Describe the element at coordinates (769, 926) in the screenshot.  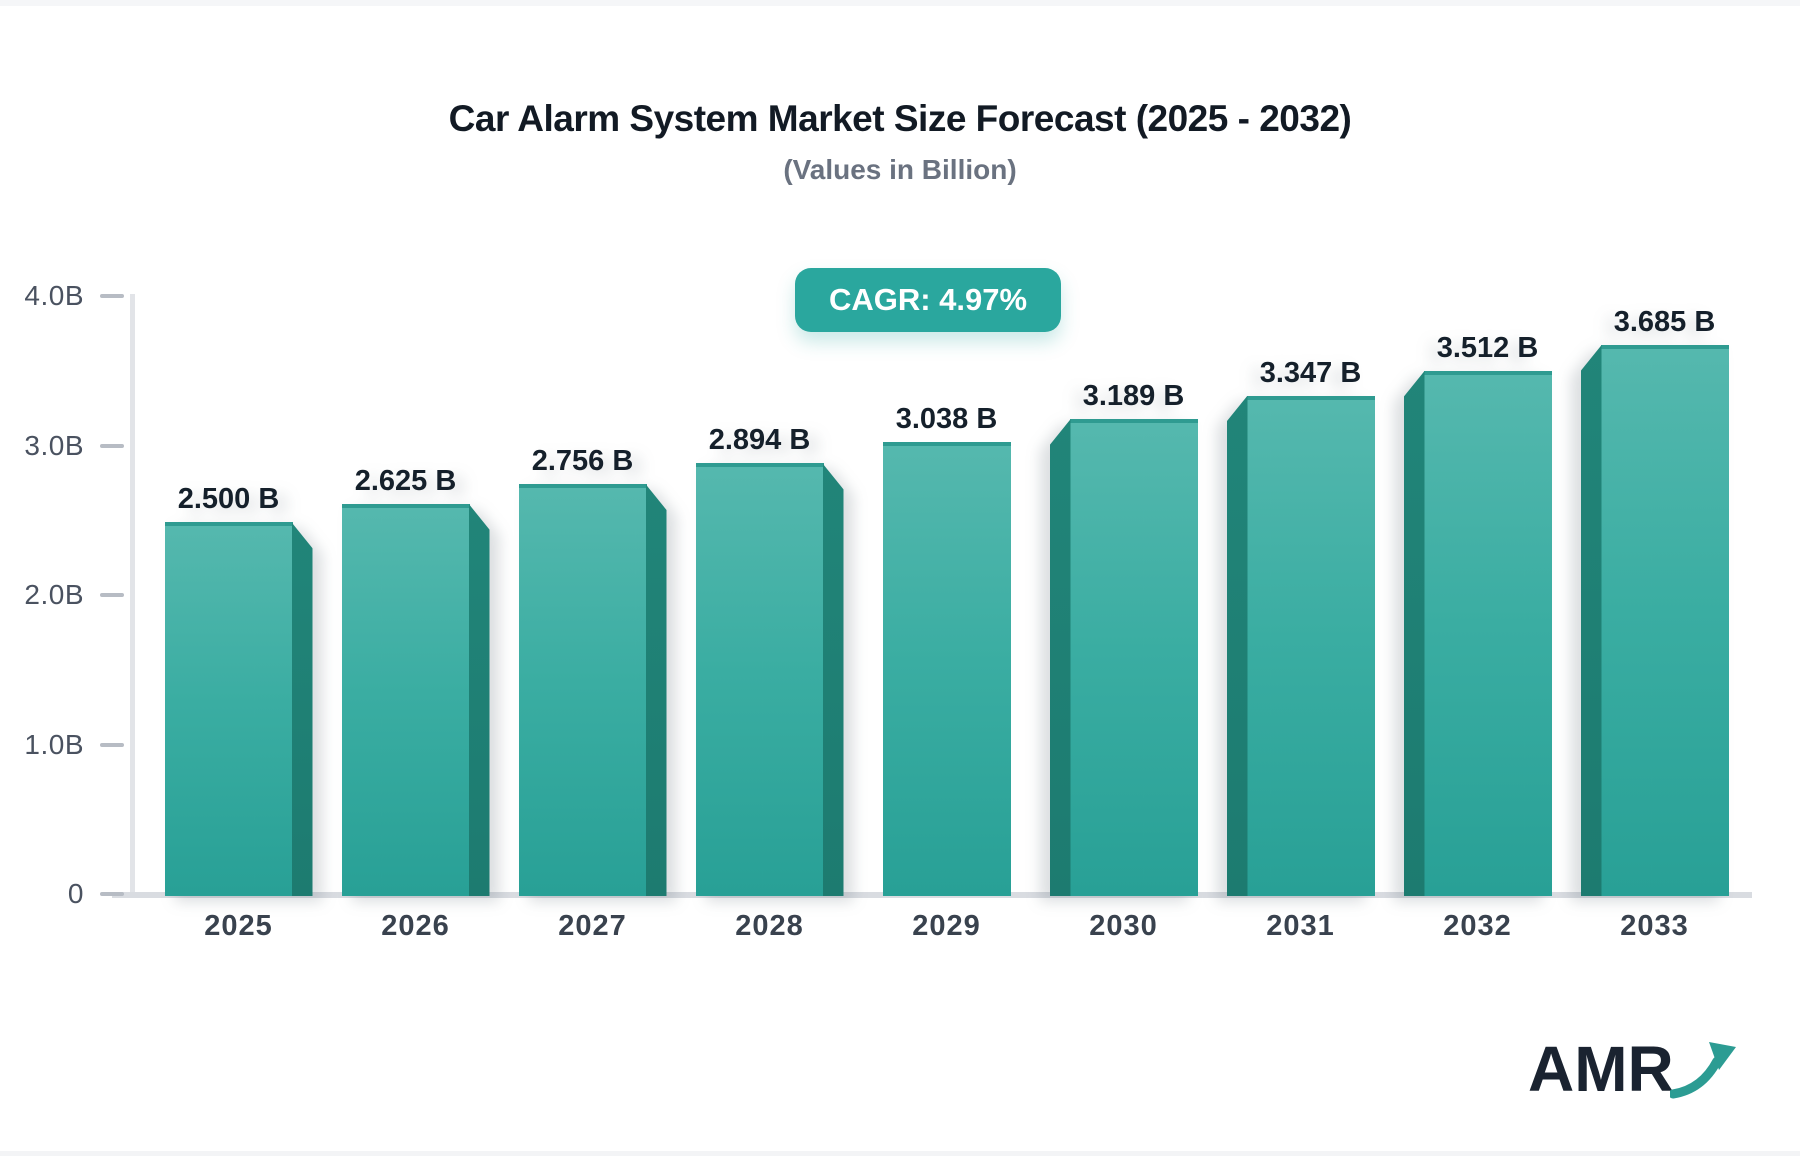
I see `x-axis-label-2028: 2028` at that location.